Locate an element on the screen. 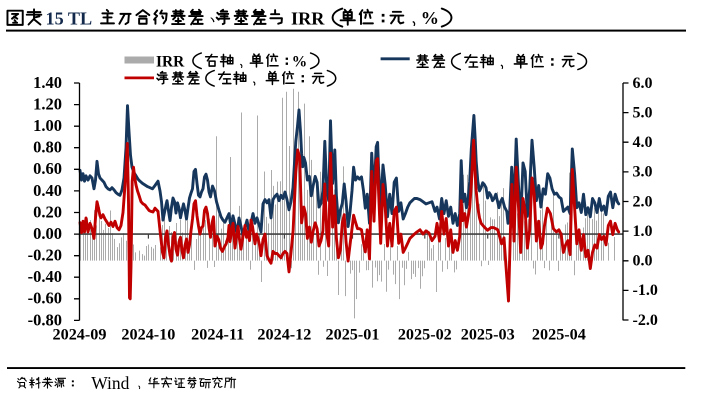 The height and width of the screenshot is (400, 706). svg-text: 2025-01 is located at coordinates (353, 335).